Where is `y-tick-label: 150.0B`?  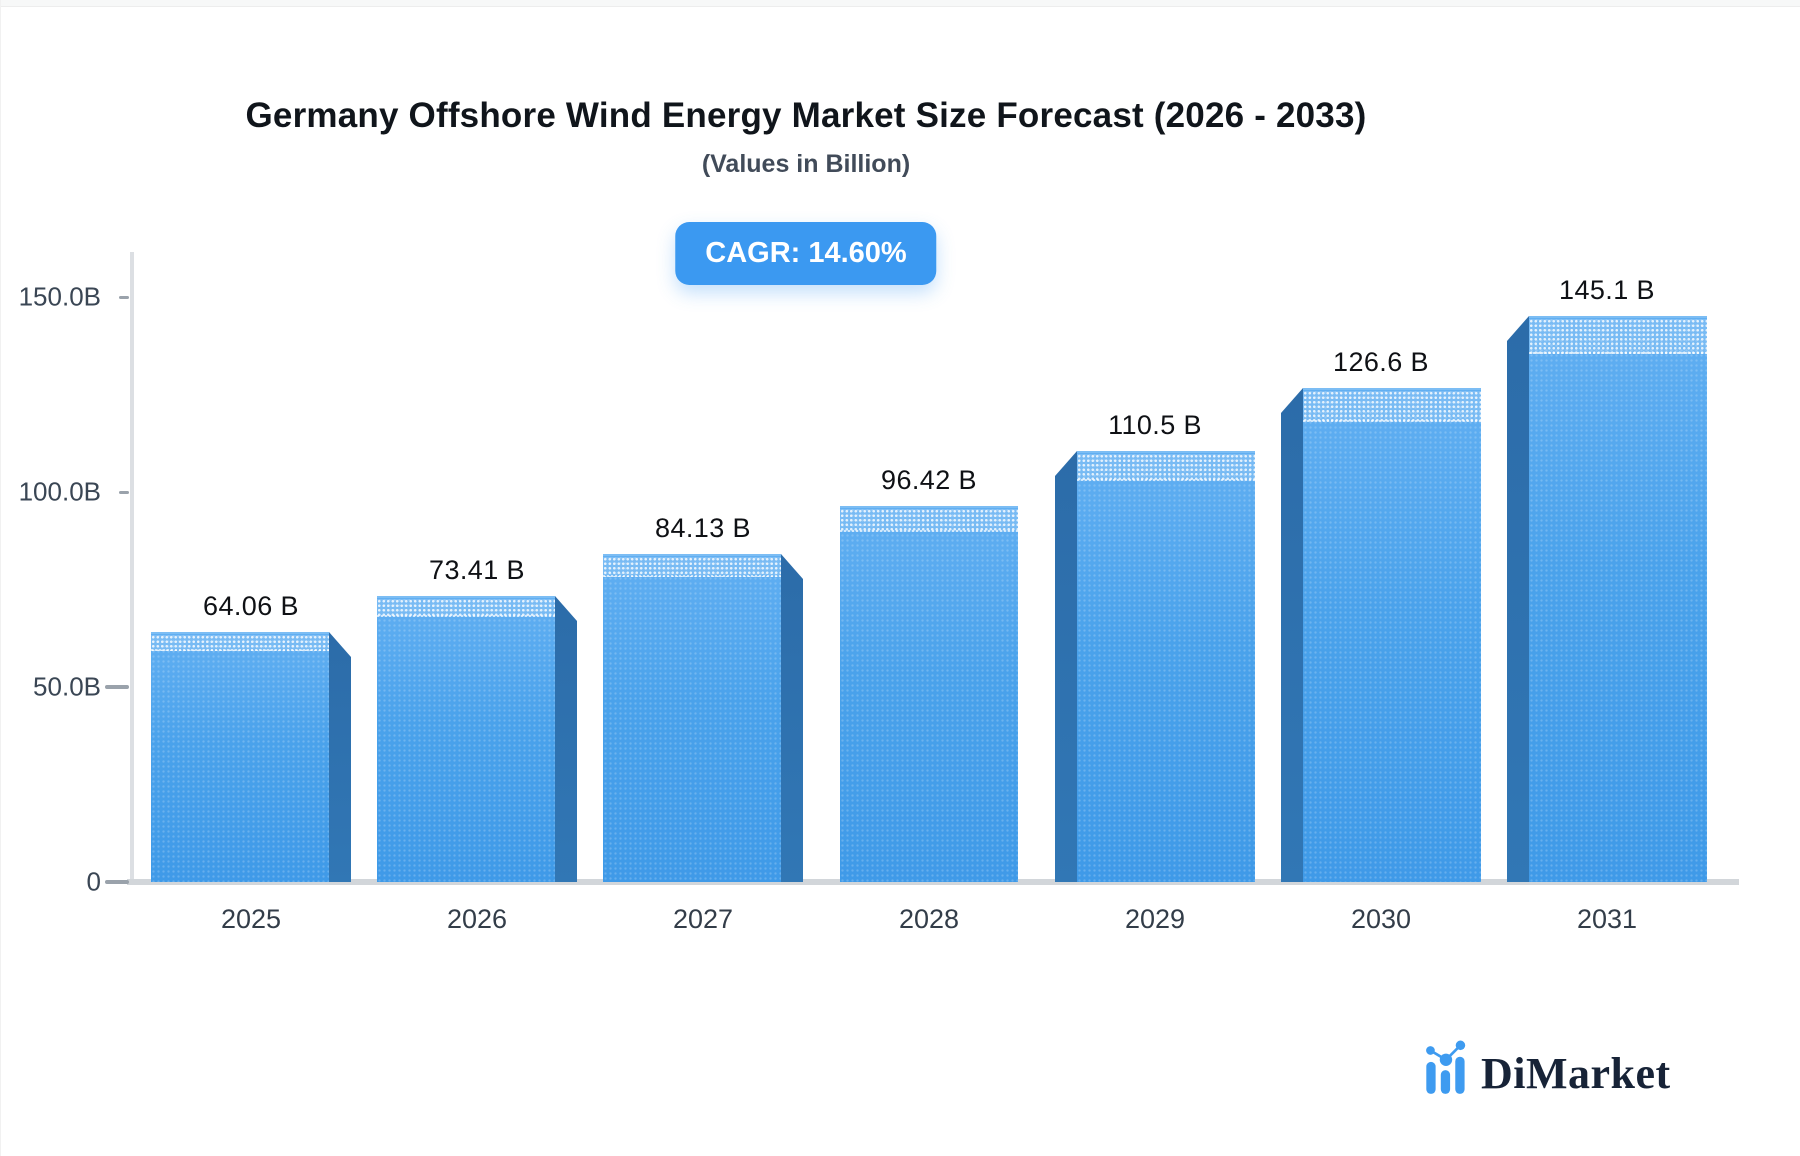
y-tick-label: 150.0B is located at coordinates (59, 296).